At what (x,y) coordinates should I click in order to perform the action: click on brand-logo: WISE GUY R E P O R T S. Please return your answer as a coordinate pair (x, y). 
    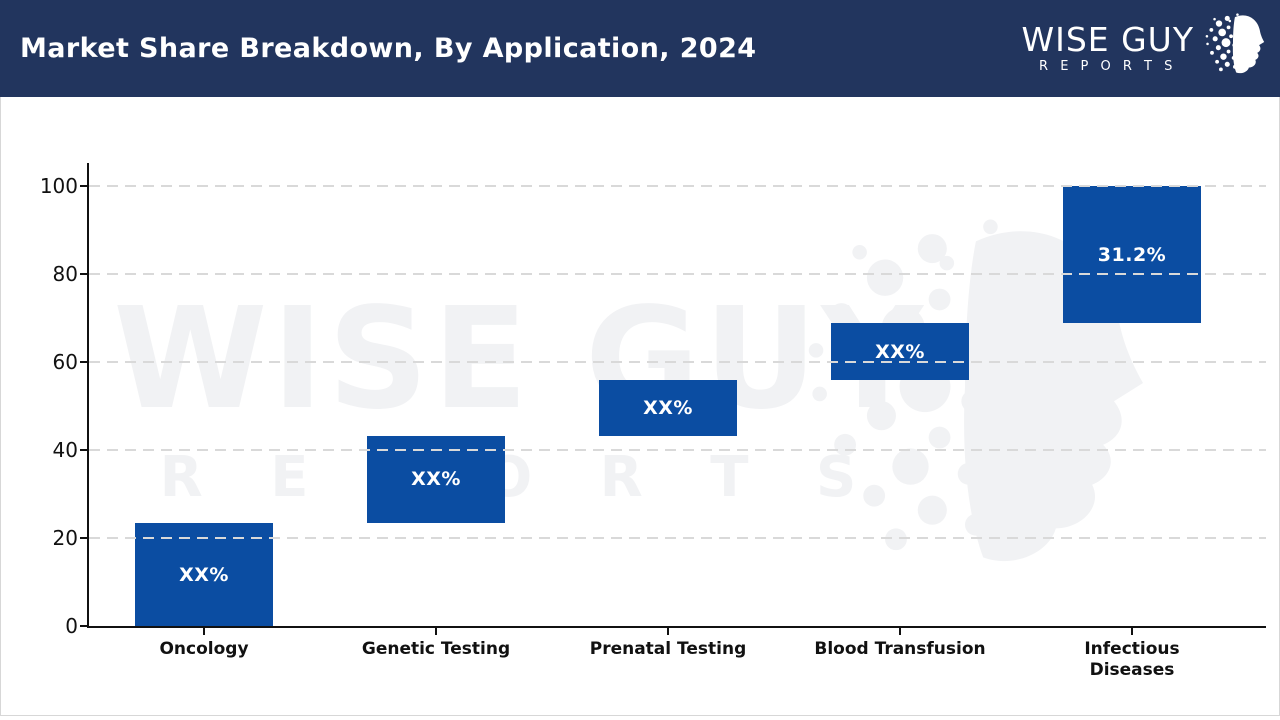
    Looking at the image, I should click on (1144, 49).